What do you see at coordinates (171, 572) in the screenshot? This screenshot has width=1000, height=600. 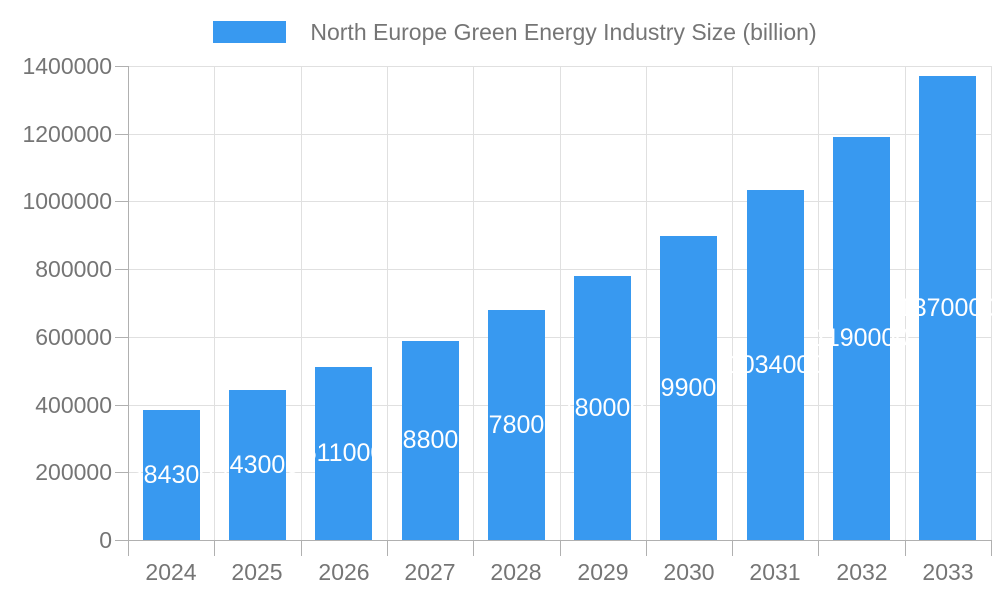 I see `x-axis-label: 2024` at bounding box center [171, 572].